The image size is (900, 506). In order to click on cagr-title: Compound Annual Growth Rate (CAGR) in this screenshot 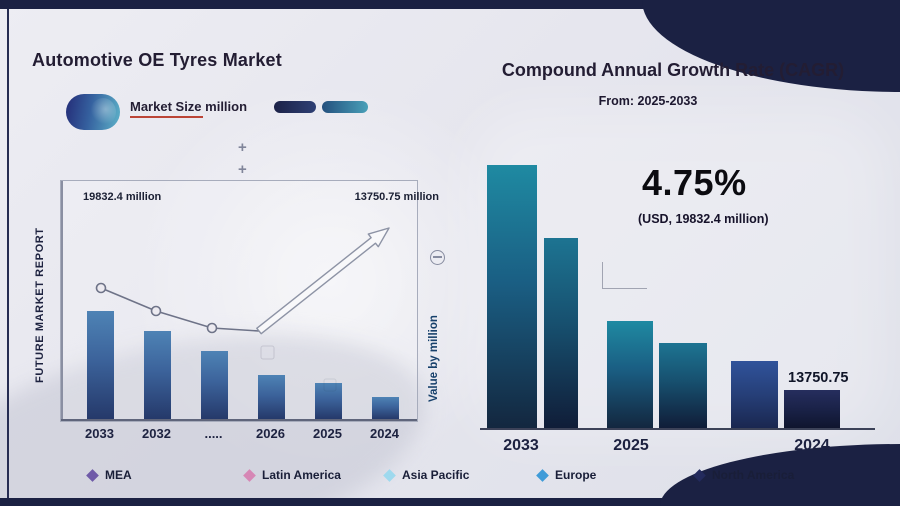, I will do `click(673, 70)`.